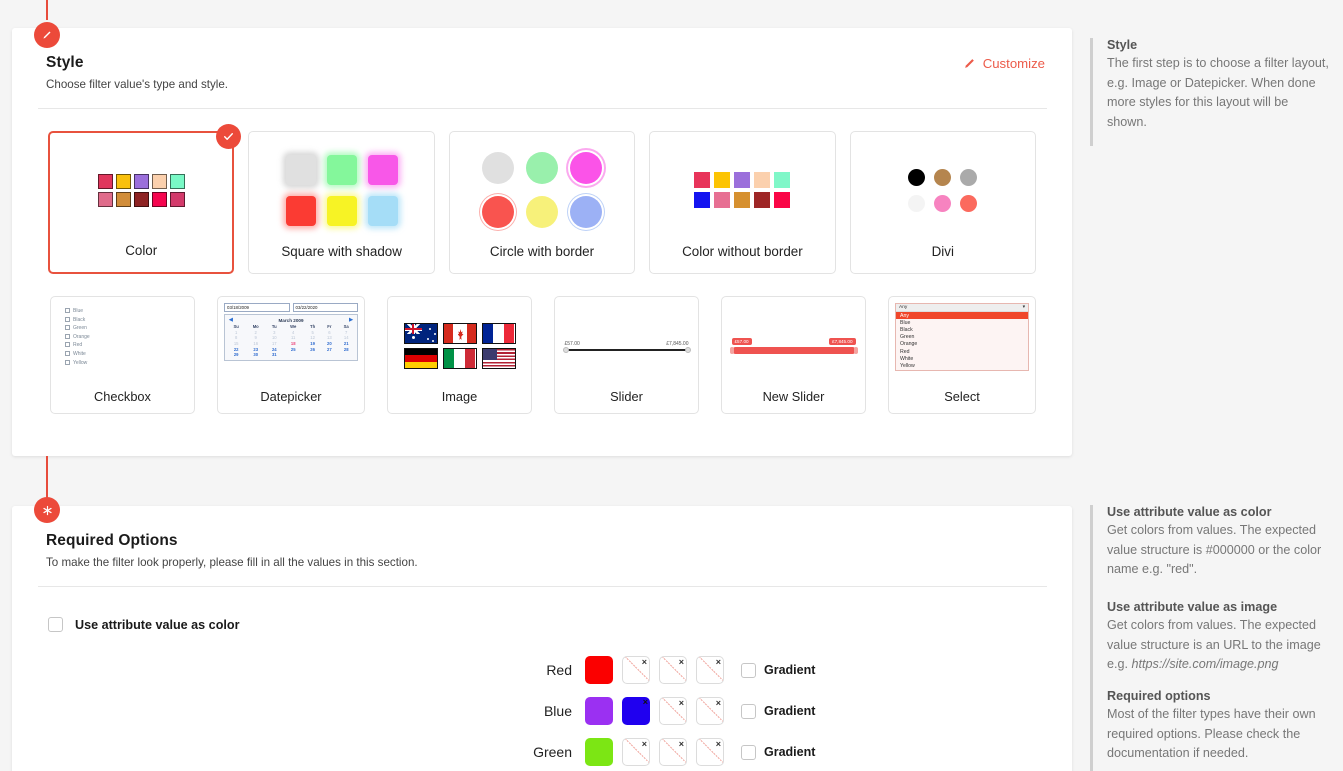 The width and height of the screenshot is (1343, 771). I want to click on help-heading: Use attribute value as color, so click(1189, 512).